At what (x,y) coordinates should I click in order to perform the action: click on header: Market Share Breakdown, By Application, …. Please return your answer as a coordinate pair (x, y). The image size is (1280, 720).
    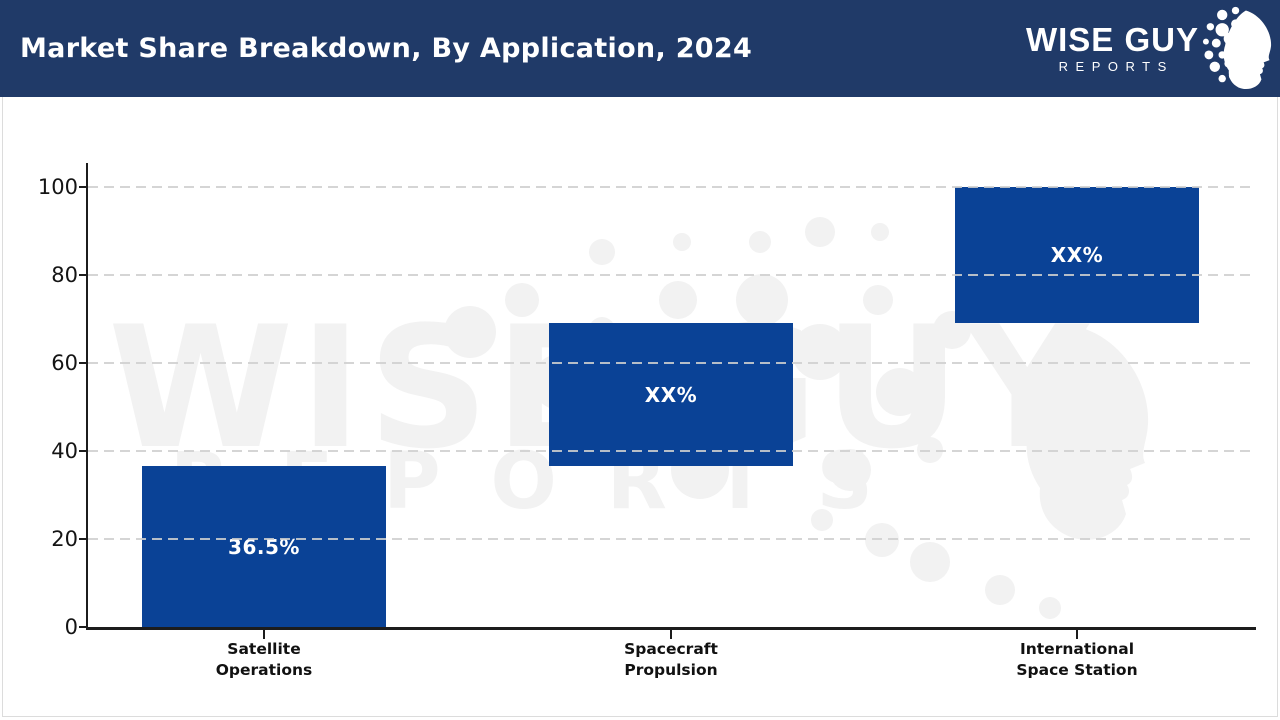
    Looking at the image, I should click on (640, 48).